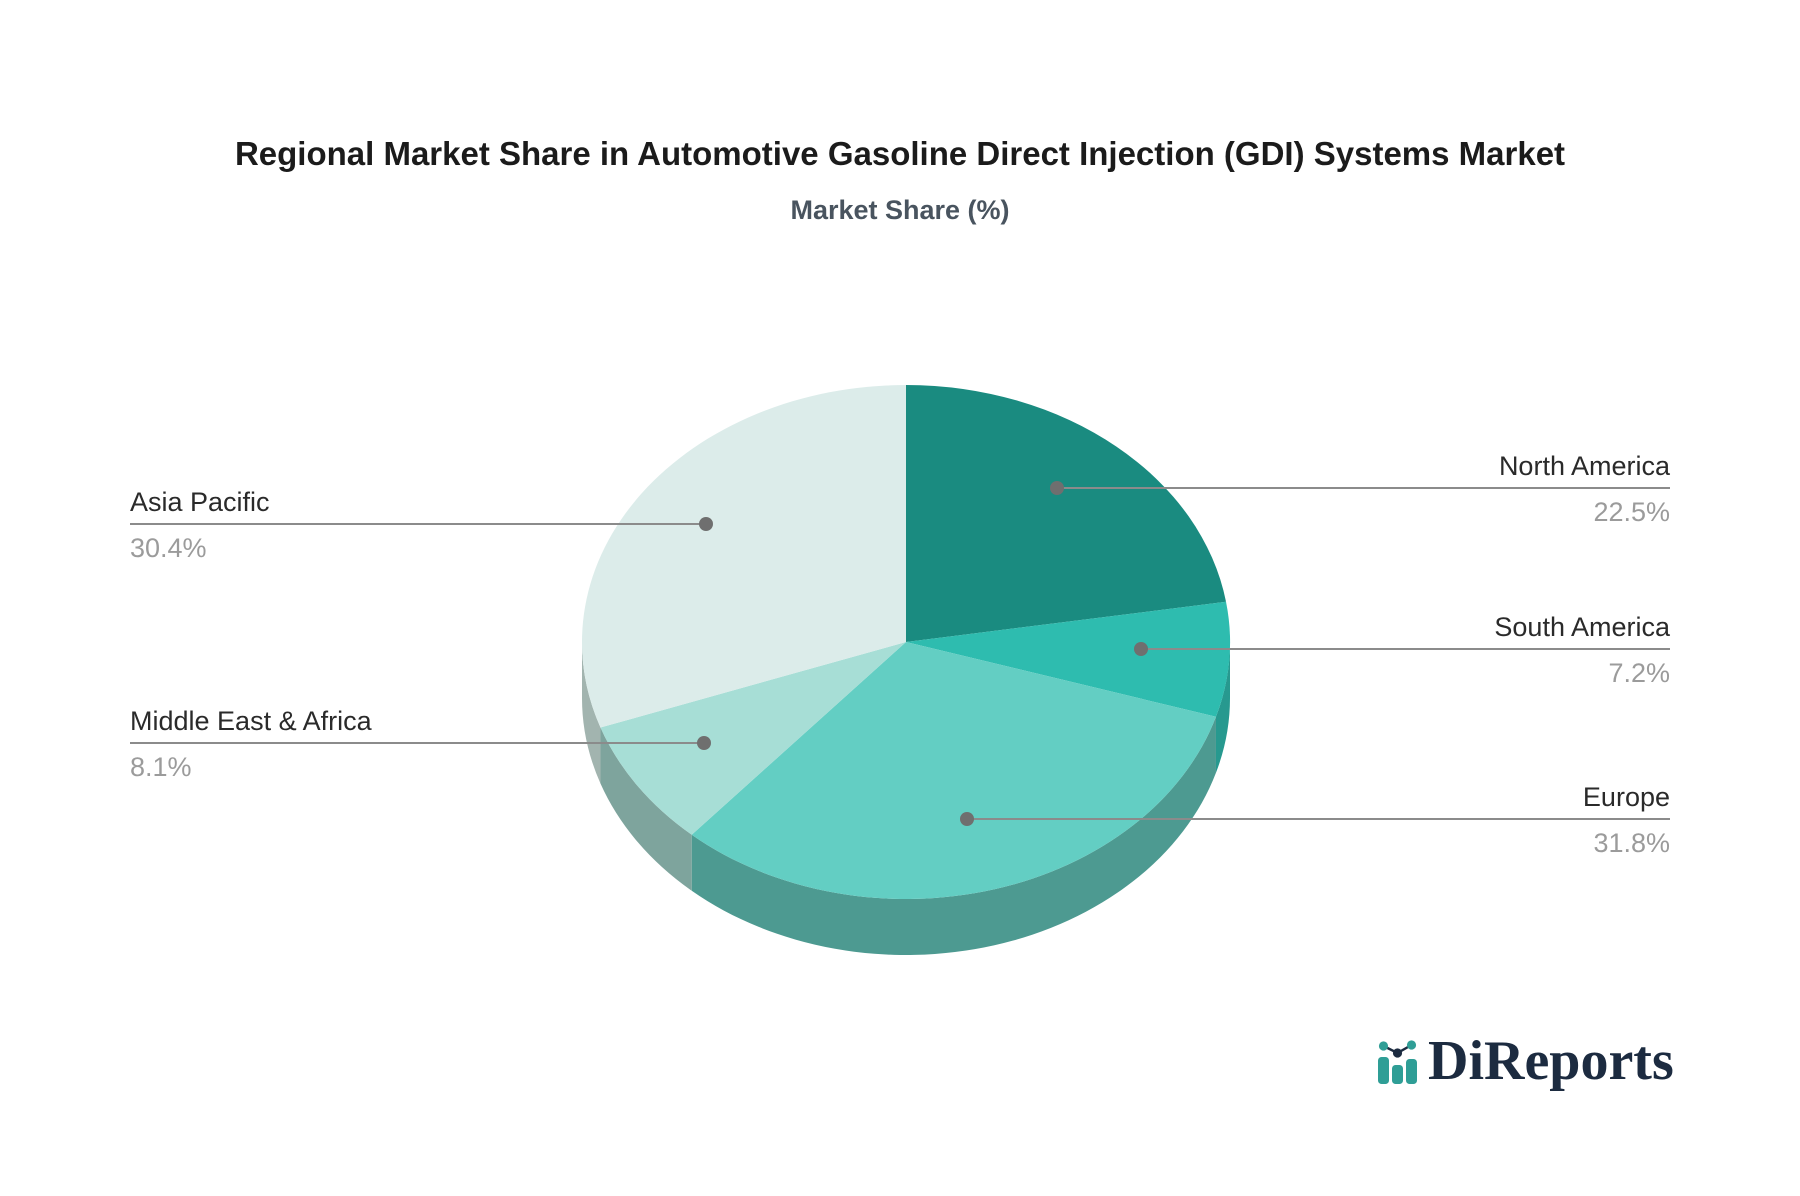  Describe the element at coordinates (1551, 1061) in the screenshot. I see `logo-text: DiReports` at that location.